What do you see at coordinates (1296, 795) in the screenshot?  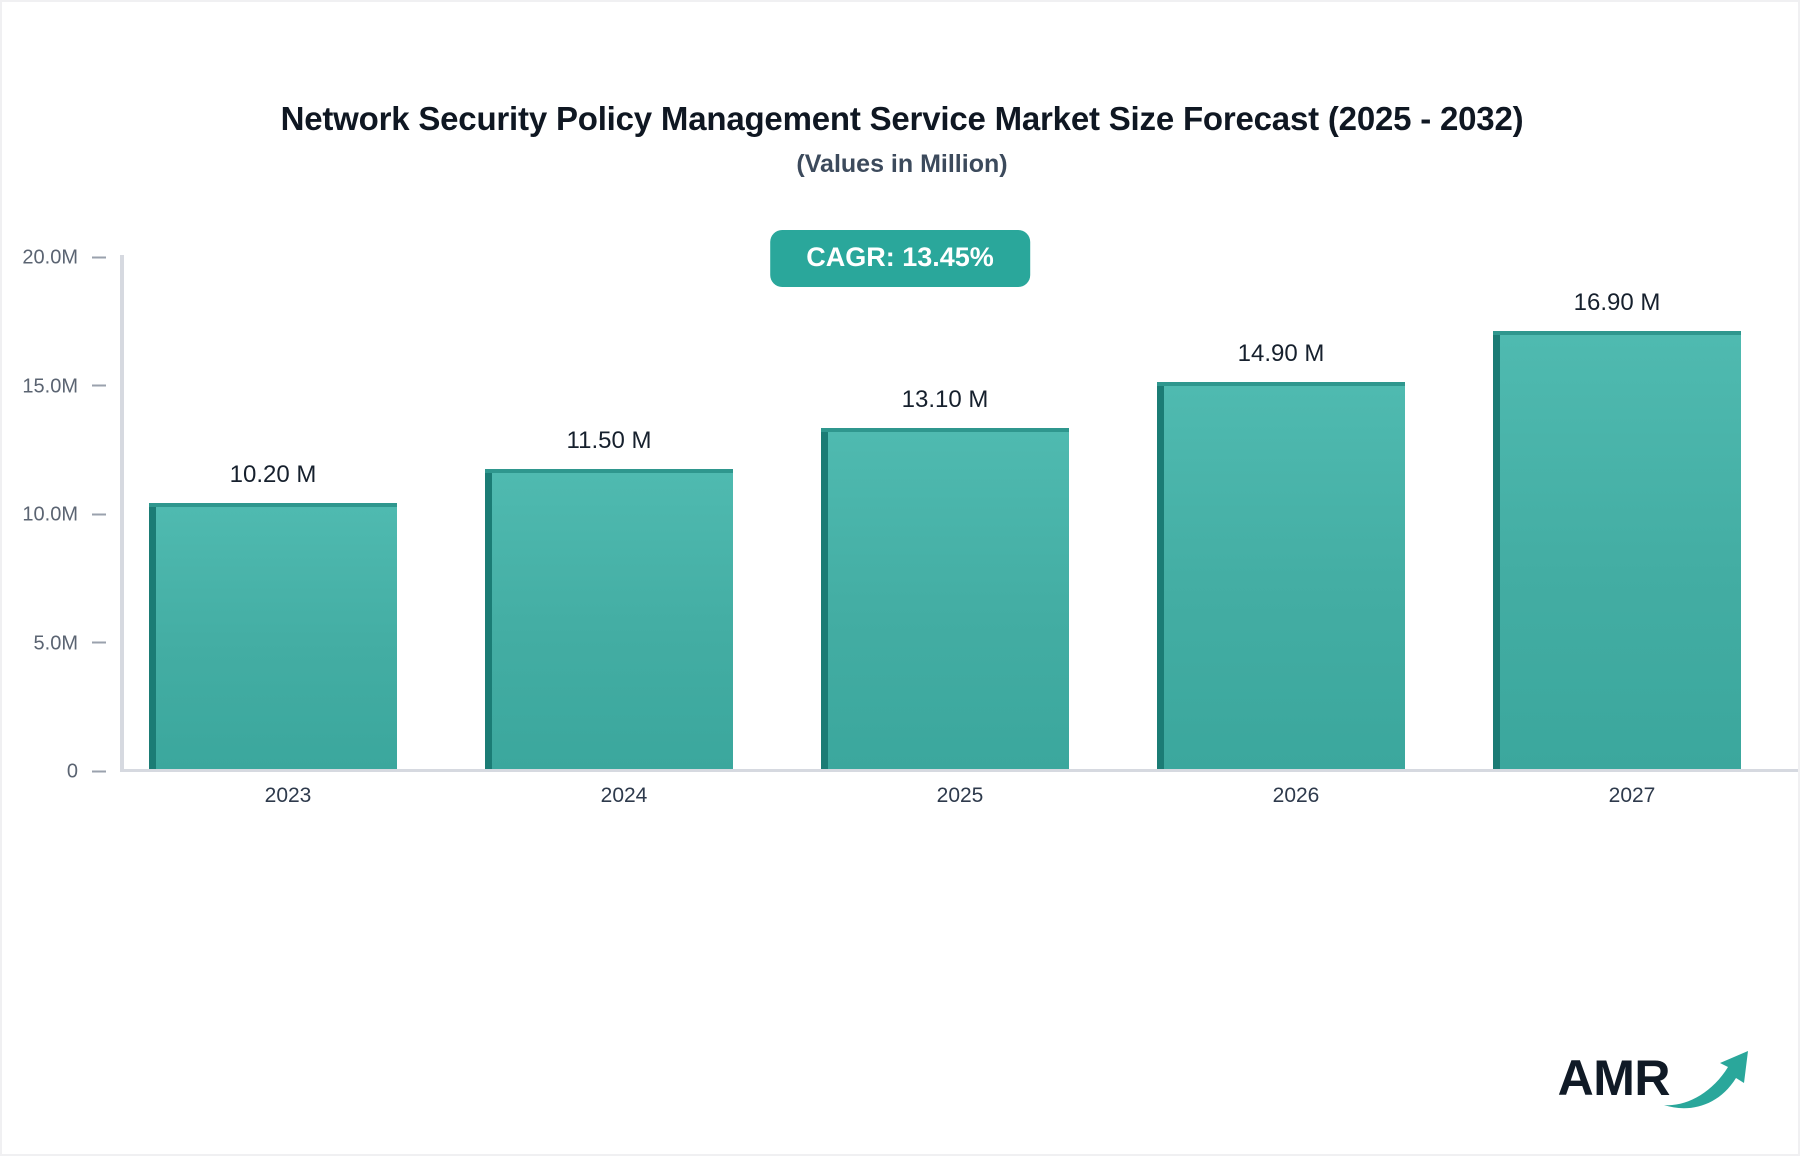 I see `x-axis-label: 2026` at bounding box center [1296, 795].